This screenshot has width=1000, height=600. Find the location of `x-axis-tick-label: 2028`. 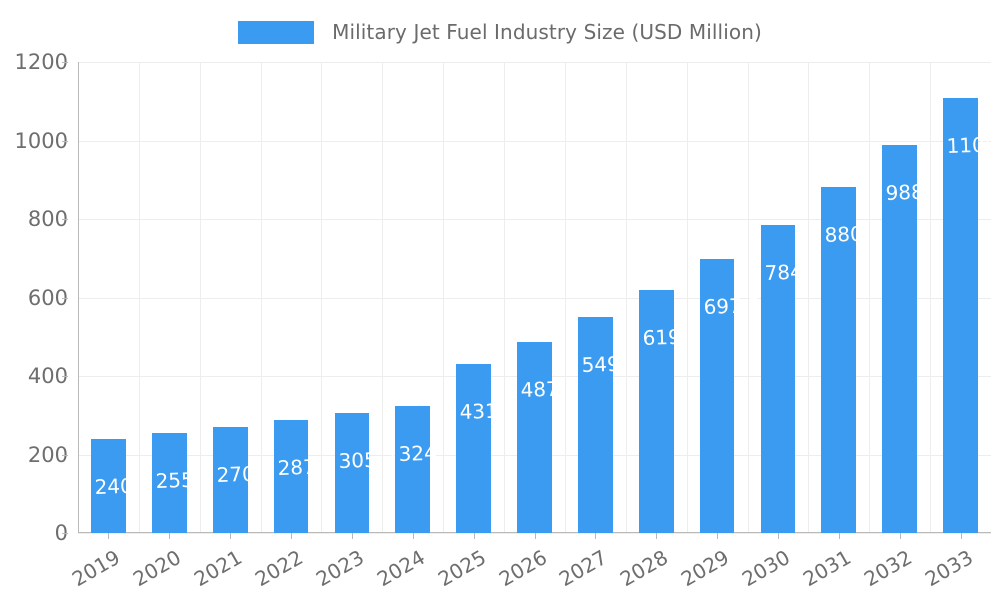

x-axis-tick-label: 2028 is located at coordinates (644, 568).